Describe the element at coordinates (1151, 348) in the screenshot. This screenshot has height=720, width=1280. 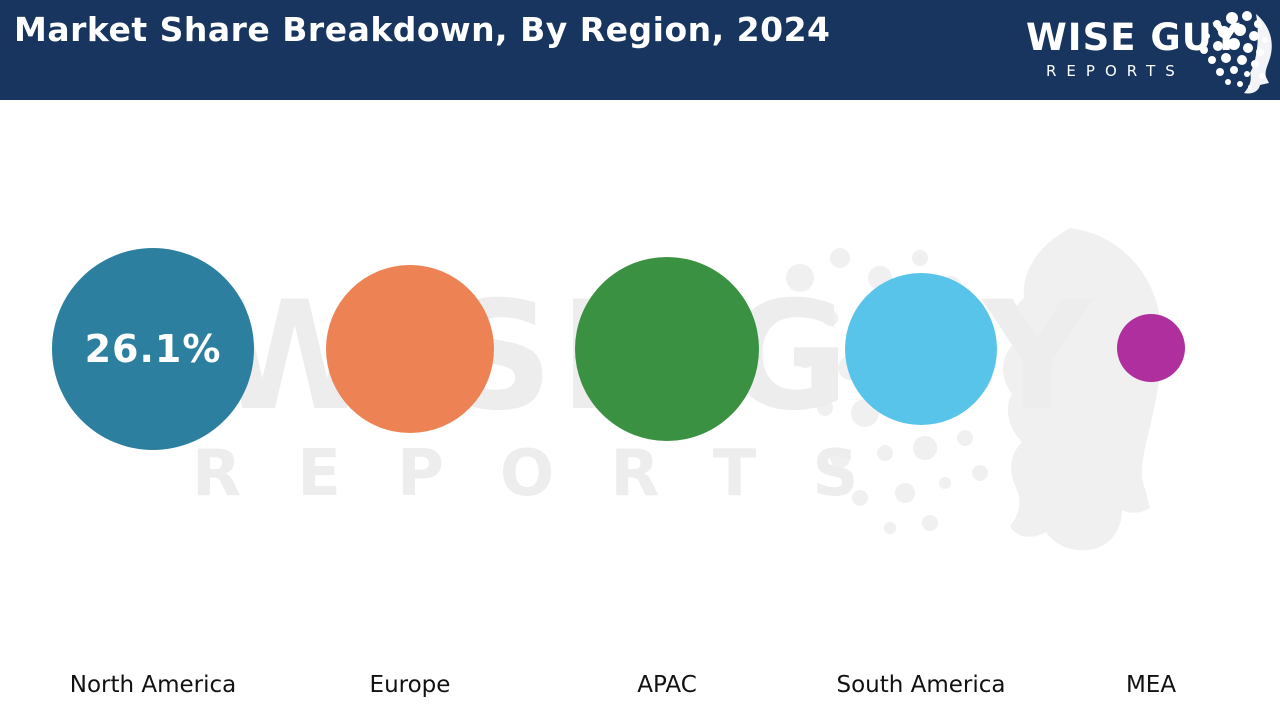
I see `bubble-mea` at that location.